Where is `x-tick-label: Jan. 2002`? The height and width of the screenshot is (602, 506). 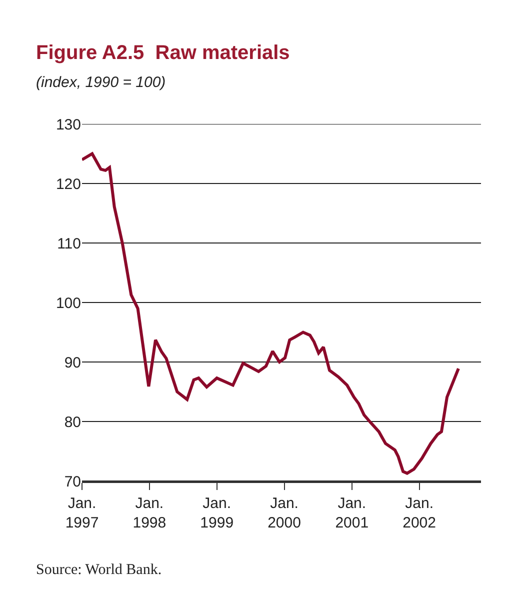
x-tick-label: Jan. 2002 is located at coordinates (419, 513).